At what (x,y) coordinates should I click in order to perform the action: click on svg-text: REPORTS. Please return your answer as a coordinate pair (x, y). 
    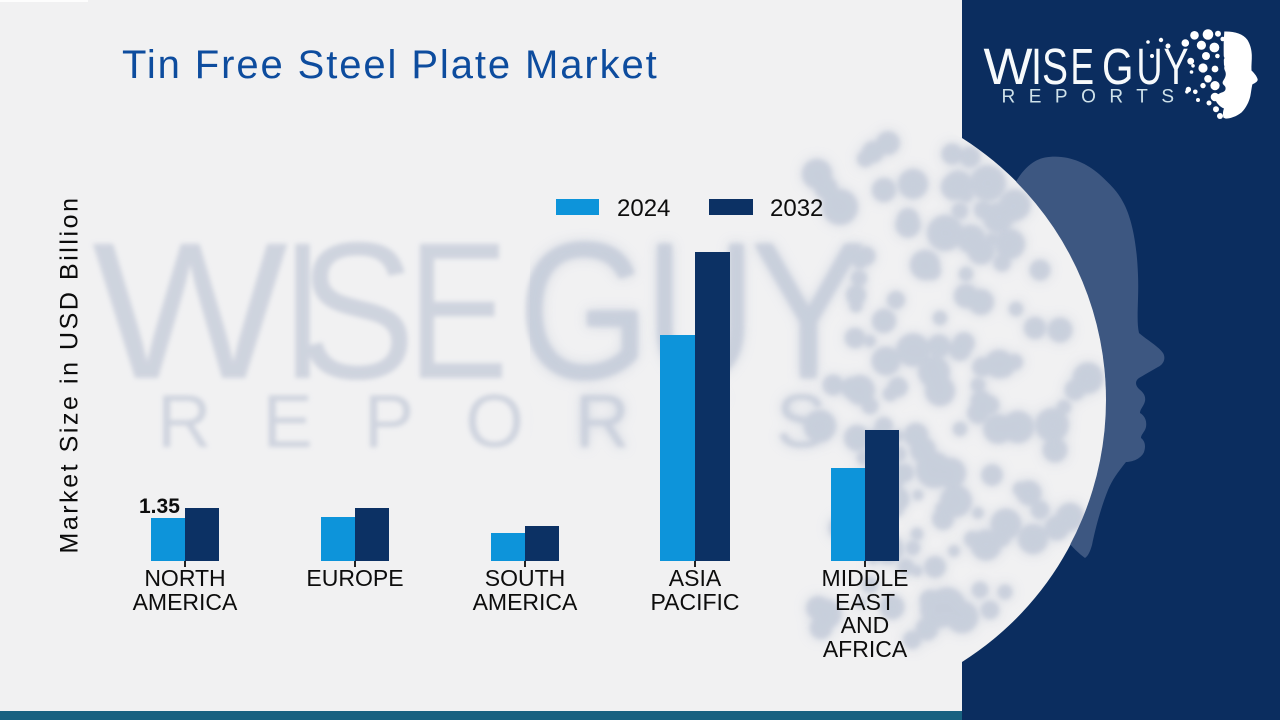
    Looking at the image, I should click on (1095, 97).